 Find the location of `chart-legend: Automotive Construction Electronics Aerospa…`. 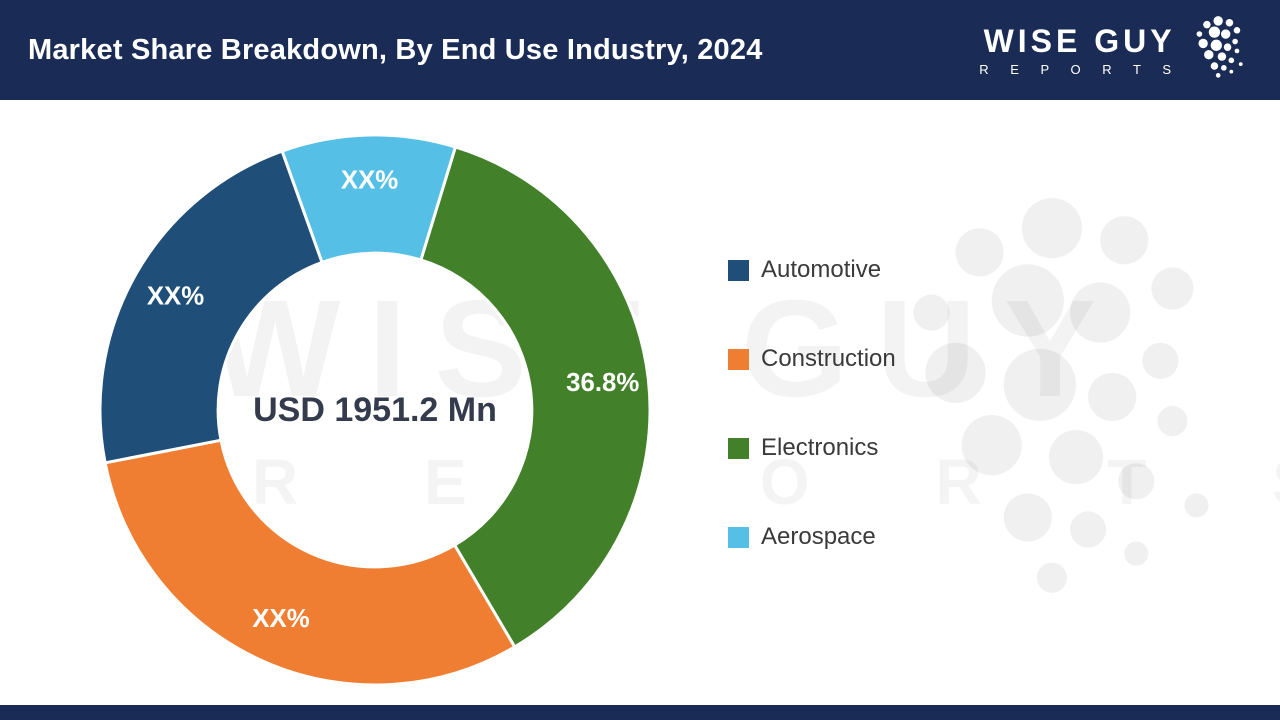

chart-legend: Automotive Construction Electronics Aerospa… is located at coordinates (812, 403).